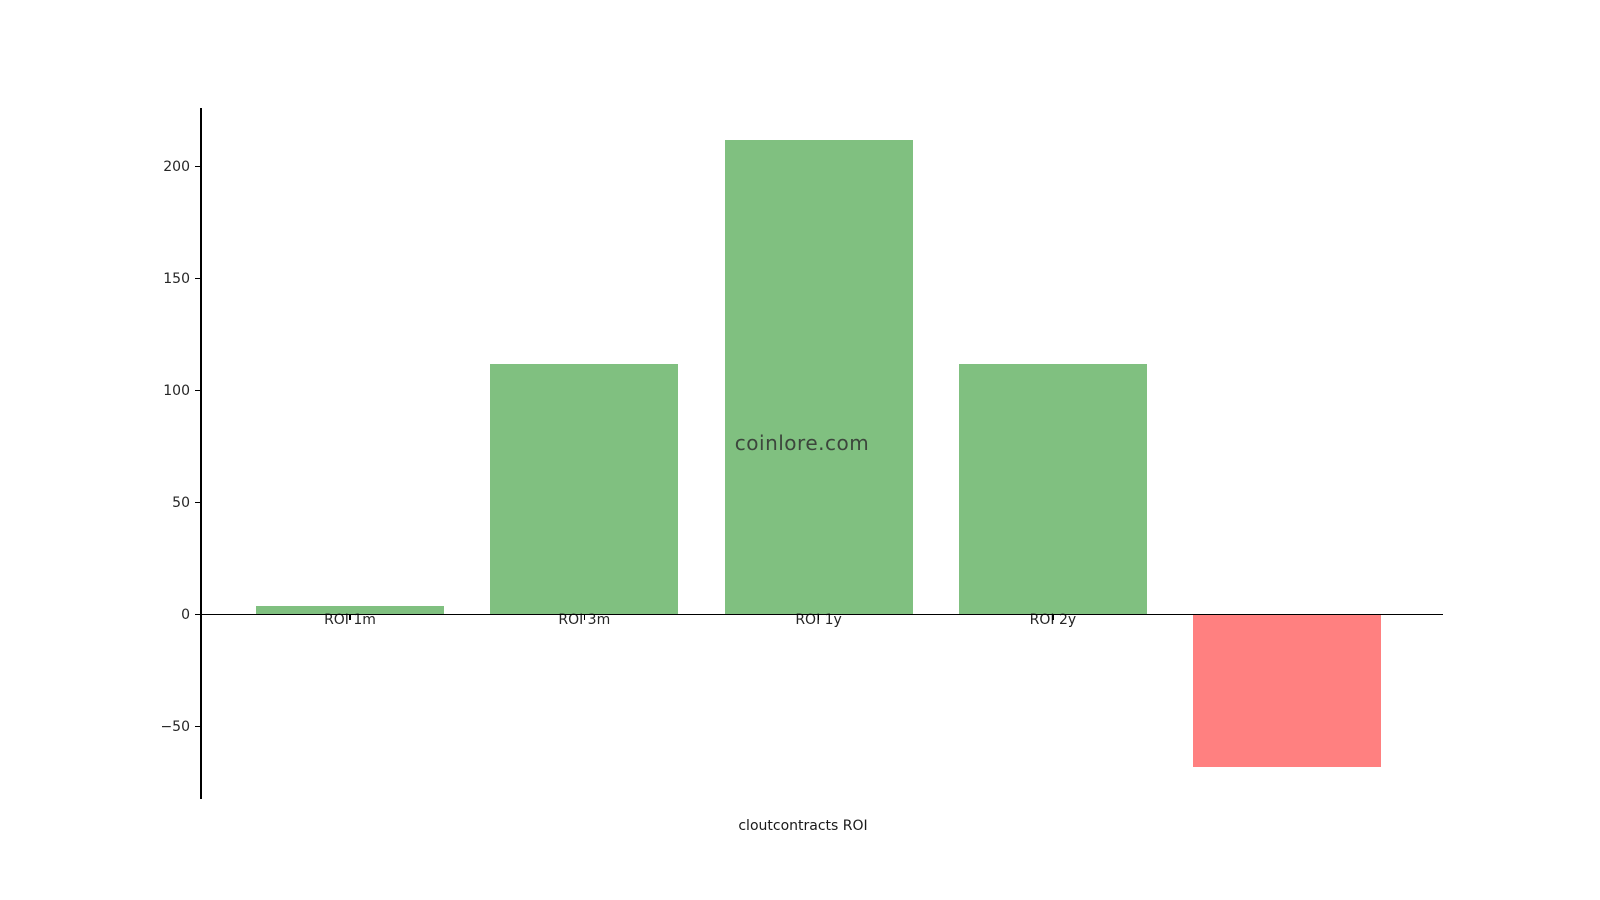  Describe the element at coordinates (175, 726) in the screenshot. I see `y-tick-label: −50` at that location.